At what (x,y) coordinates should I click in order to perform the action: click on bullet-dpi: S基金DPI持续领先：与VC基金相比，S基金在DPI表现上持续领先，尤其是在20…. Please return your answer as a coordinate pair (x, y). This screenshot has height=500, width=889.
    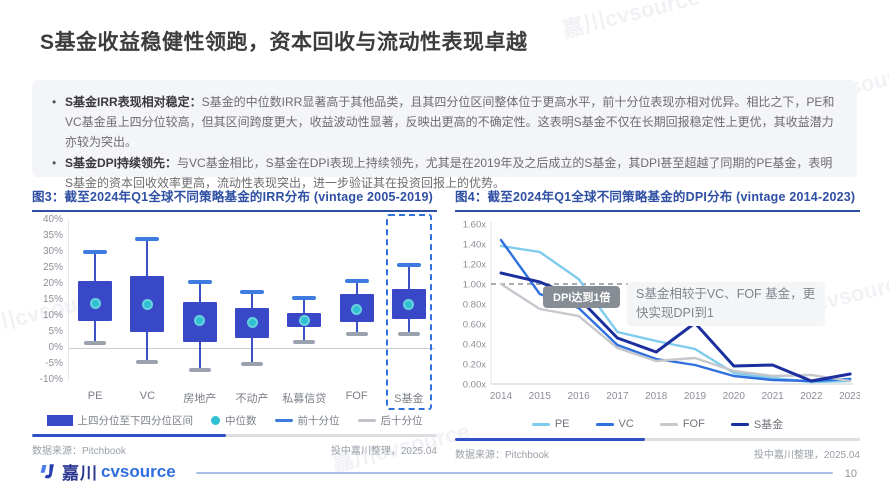
    Looking at the image, I should click on (444, 173).